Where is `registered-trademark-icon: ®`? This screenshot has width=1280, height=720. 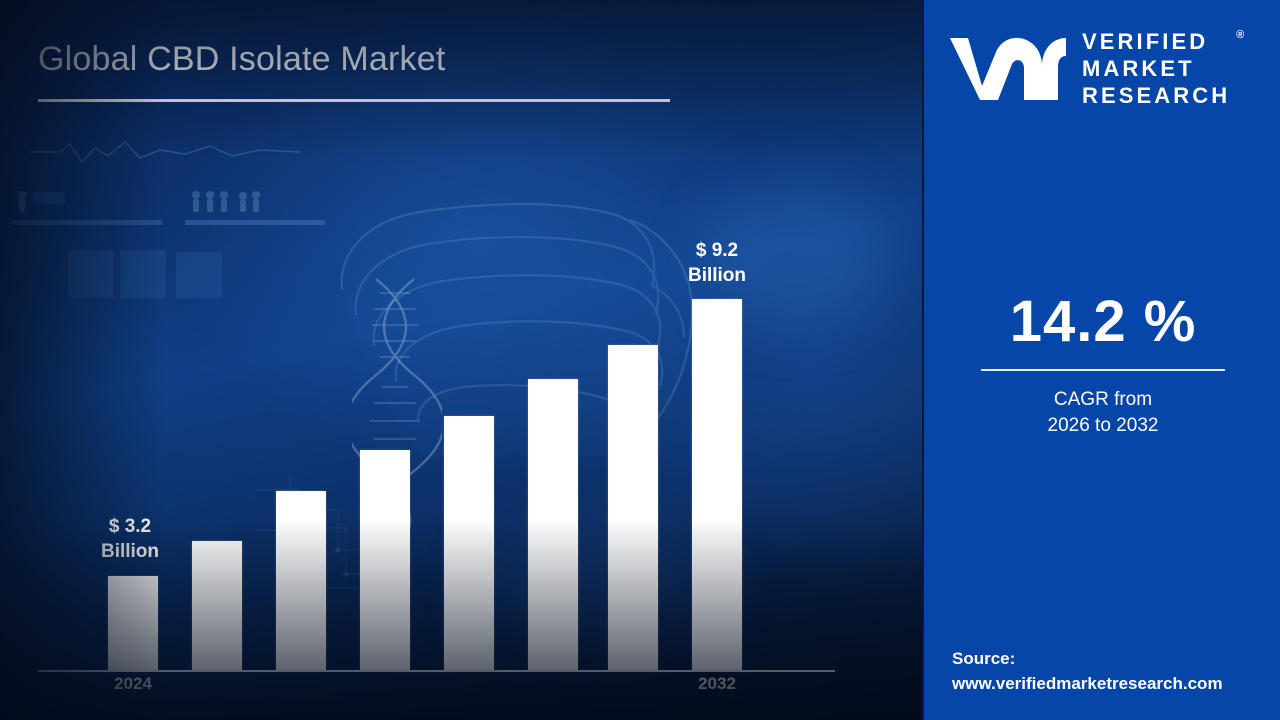
registered-trademark-icon: ® is located at coordinates (1240, 35).